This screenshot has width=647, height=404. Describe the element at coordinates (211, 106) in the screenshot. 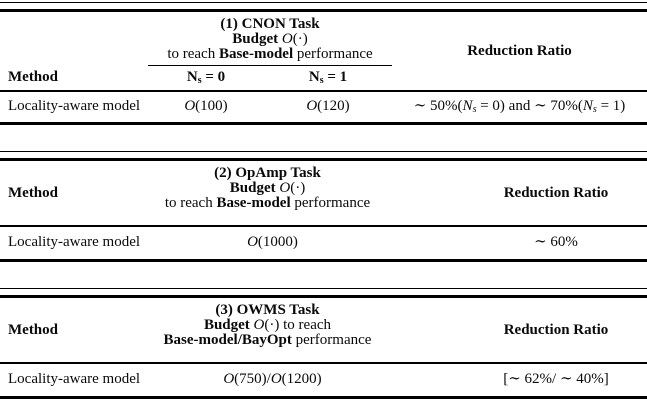

I see `math-arg: (100)` at that location.